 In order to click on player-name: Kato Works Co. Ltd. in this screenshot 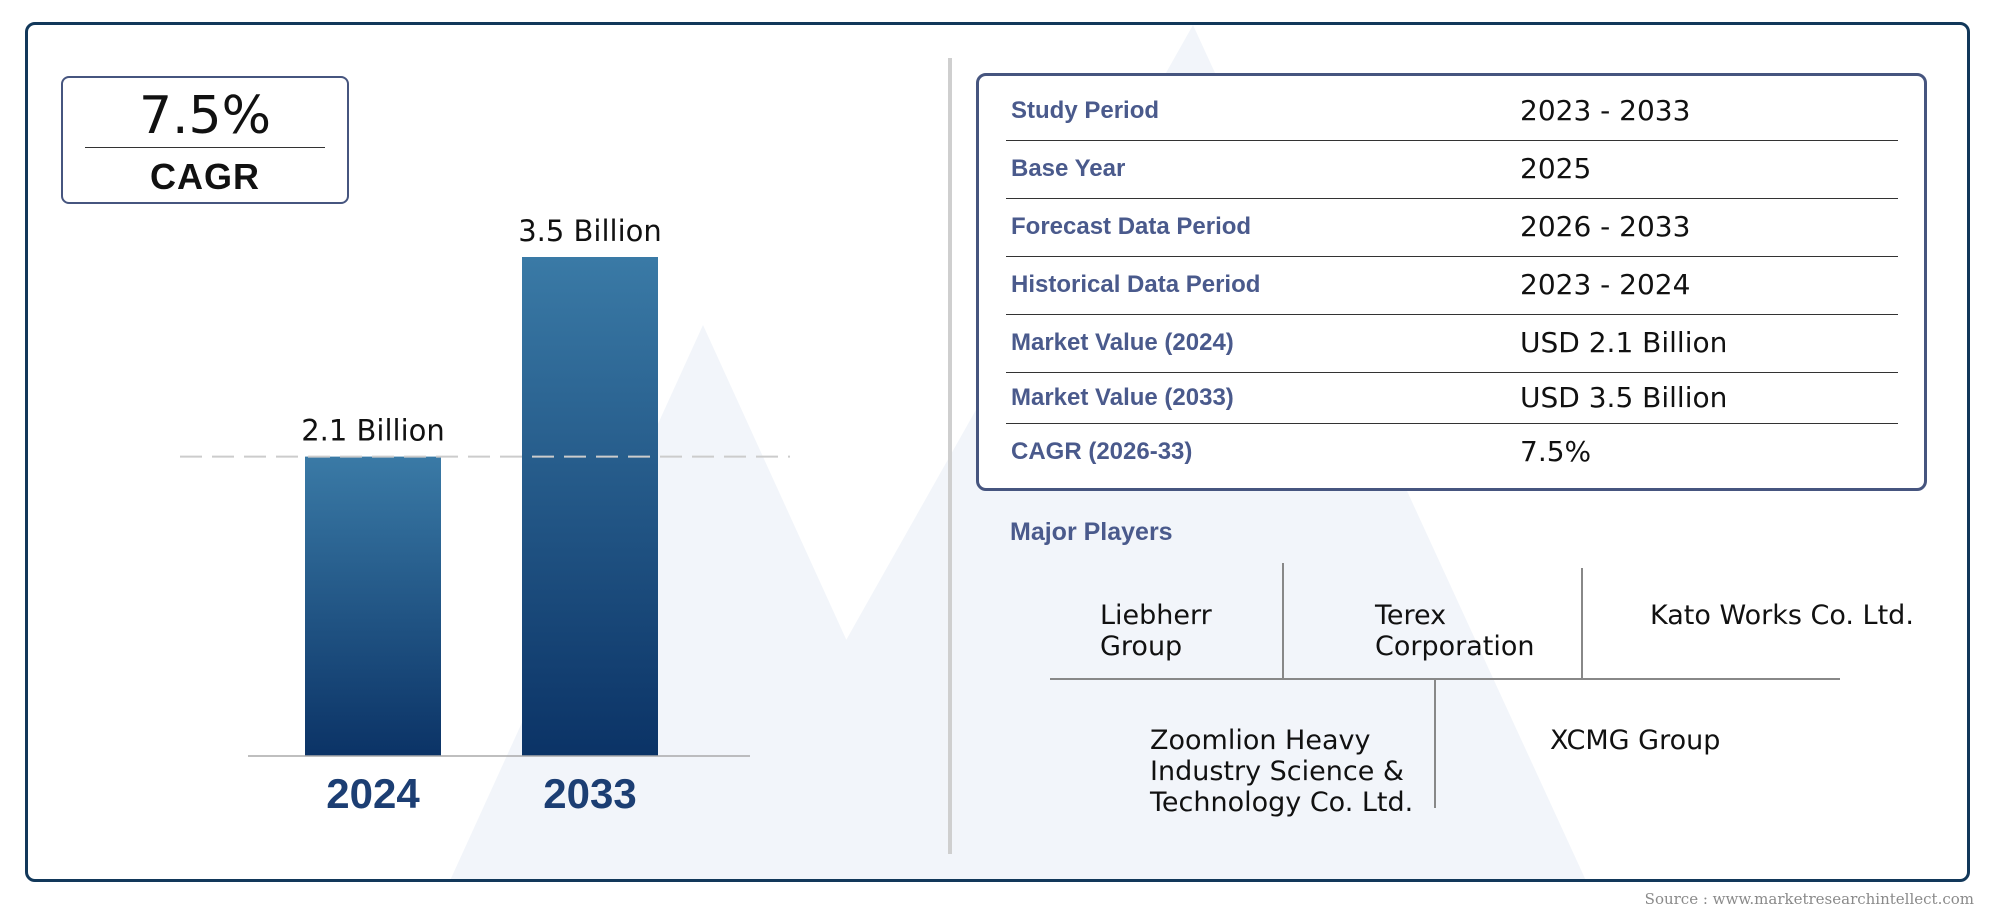, I will do `click(1782, 615)`.